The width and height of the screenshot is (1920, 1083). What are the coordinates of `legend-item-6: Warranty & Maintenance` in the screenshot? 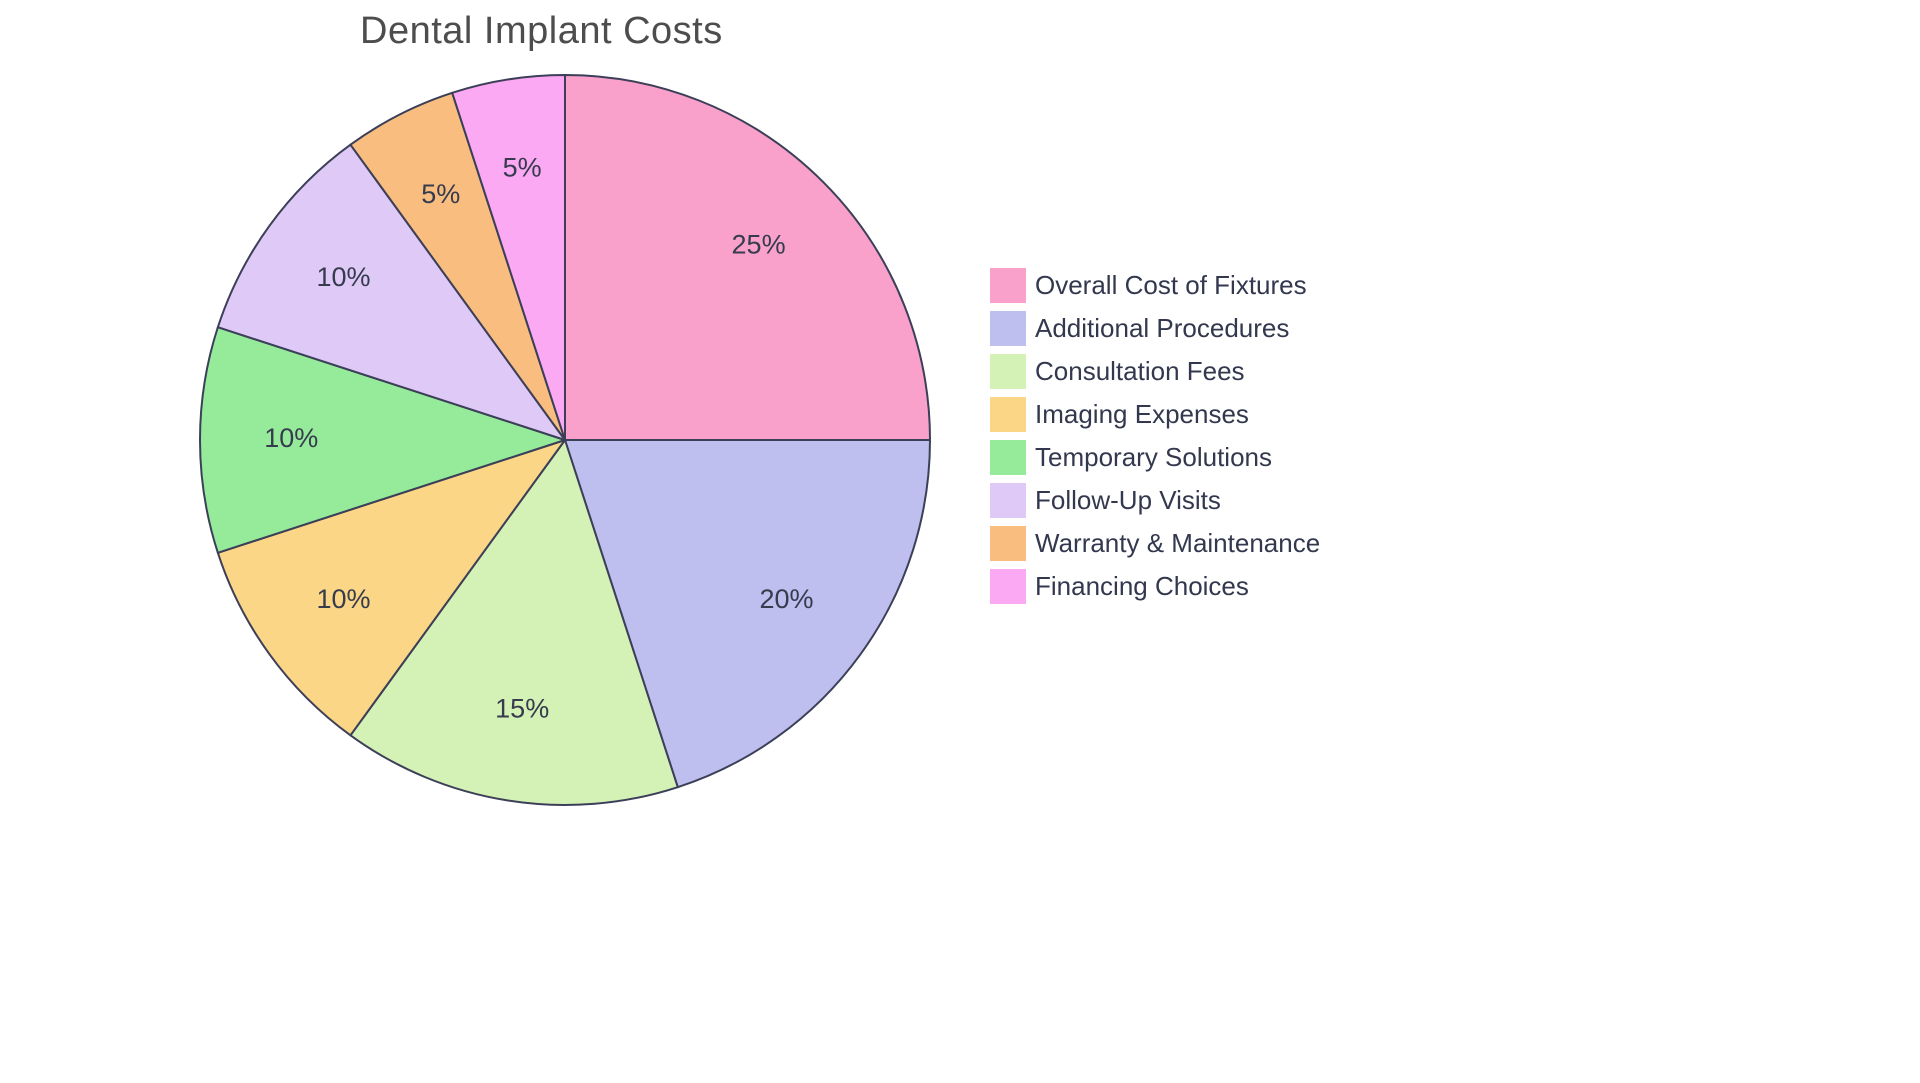 It's located at (1155, 543).